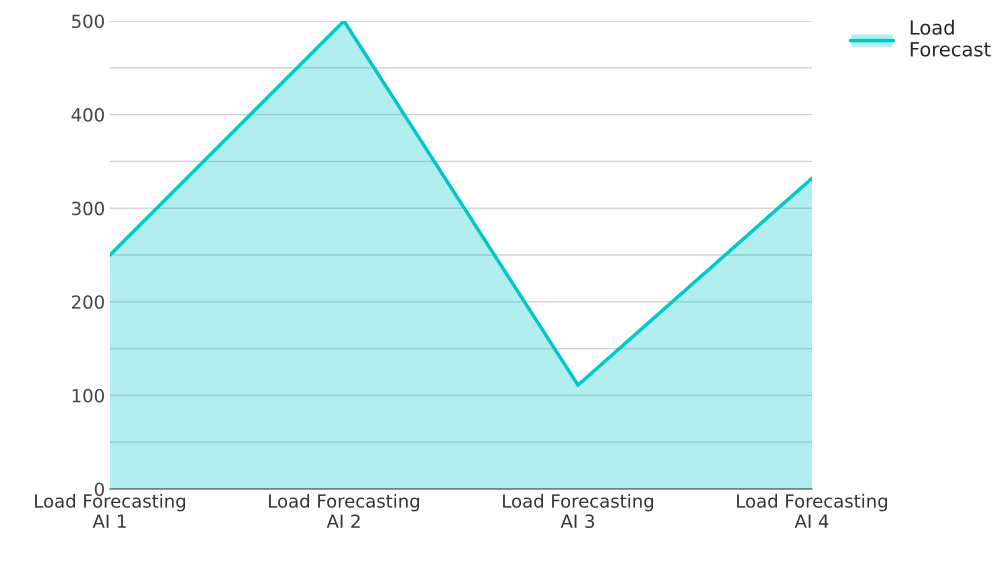 The image size is (998, 561). What do you see at coordinates (812, 511) in the screenshot?
I see `x-tick-label: Load Forecasting AI 4` at bounding box center [812, 511].